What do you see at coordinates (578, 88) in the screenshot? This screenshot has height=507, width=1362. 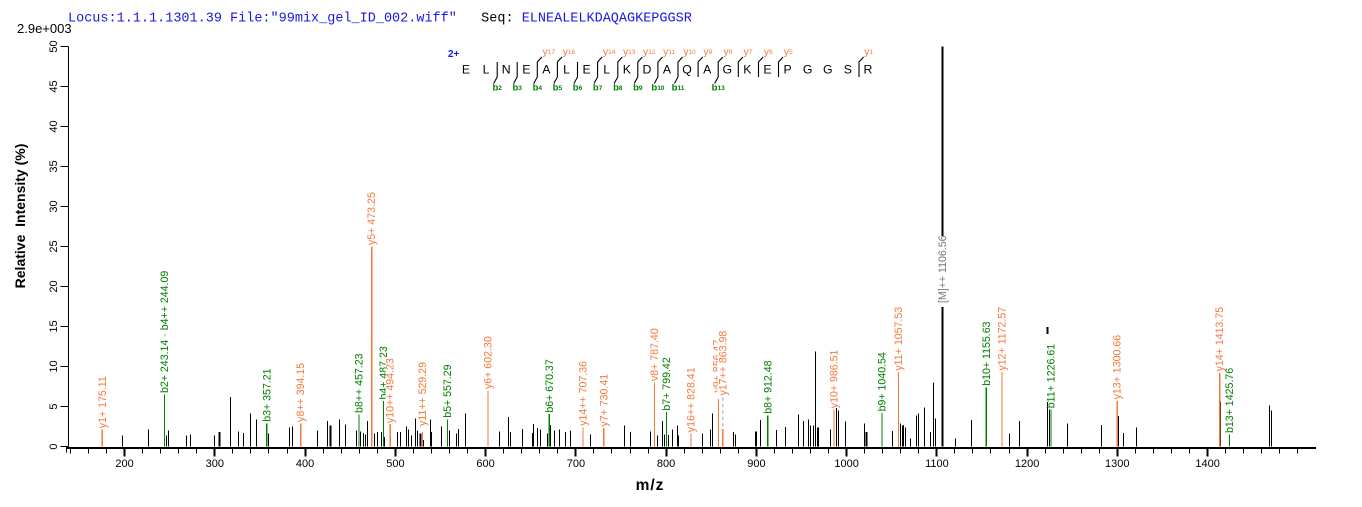 I see `svg-text: b6` at bounding box center [578, 88].